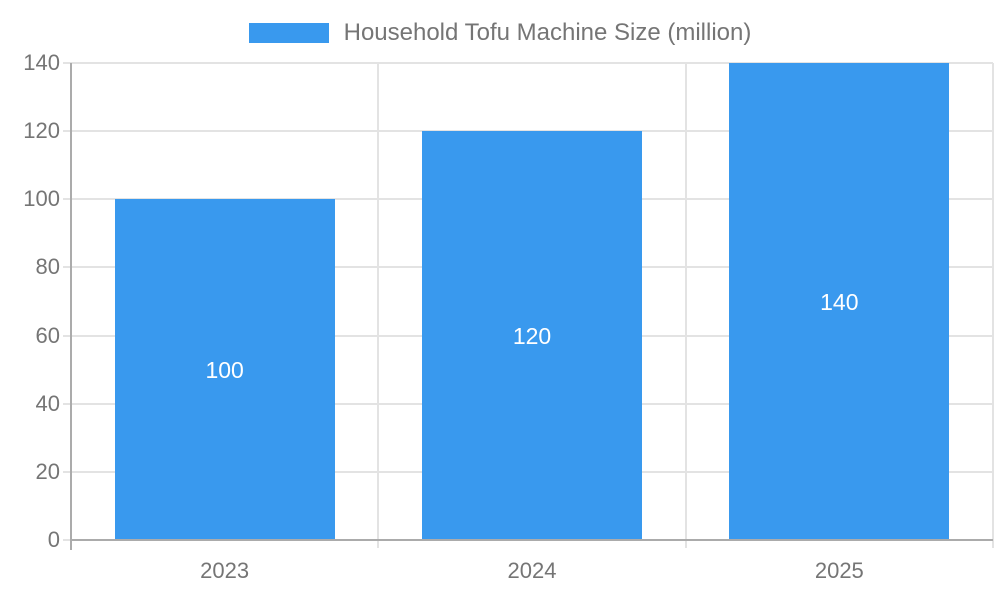  I want to click on bar-value-label: 140, so click(839, 301).